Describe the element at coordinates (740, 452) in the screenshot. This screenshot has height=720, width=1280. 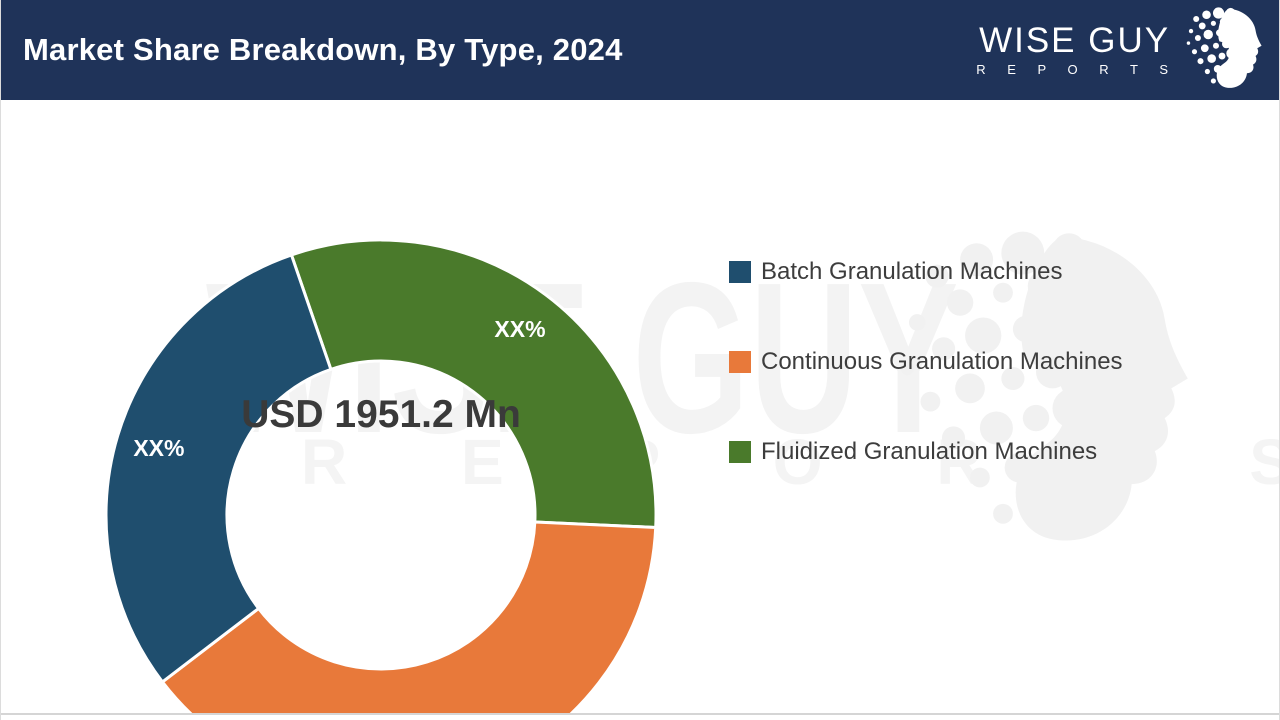
I see `legend-swatch-fluidized` at that location.